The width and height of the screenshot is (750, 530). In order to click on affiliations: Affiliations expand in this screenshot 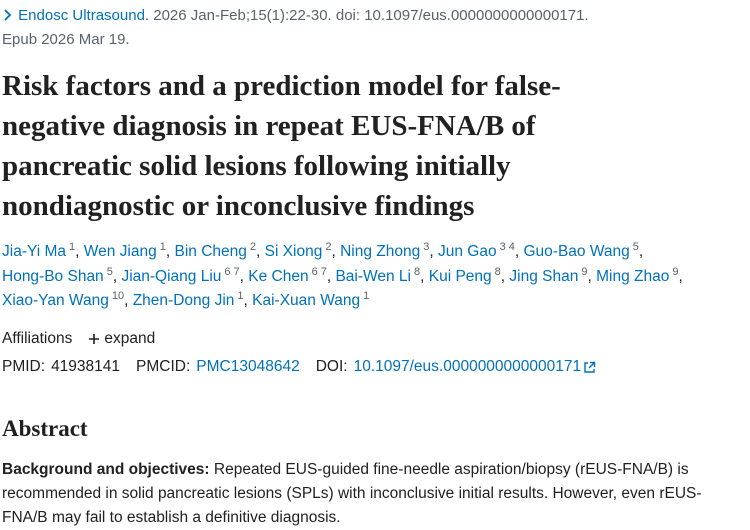, I will do `click(78, 339)`.